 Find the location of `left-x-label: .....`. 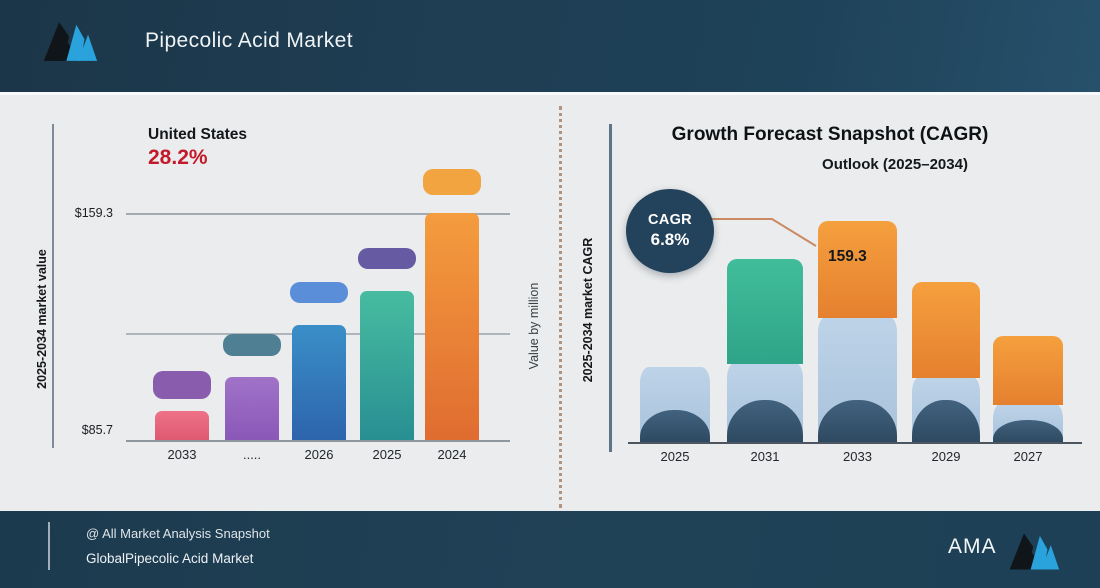

left-x-label: ..... is located at coordinates (252, 454).